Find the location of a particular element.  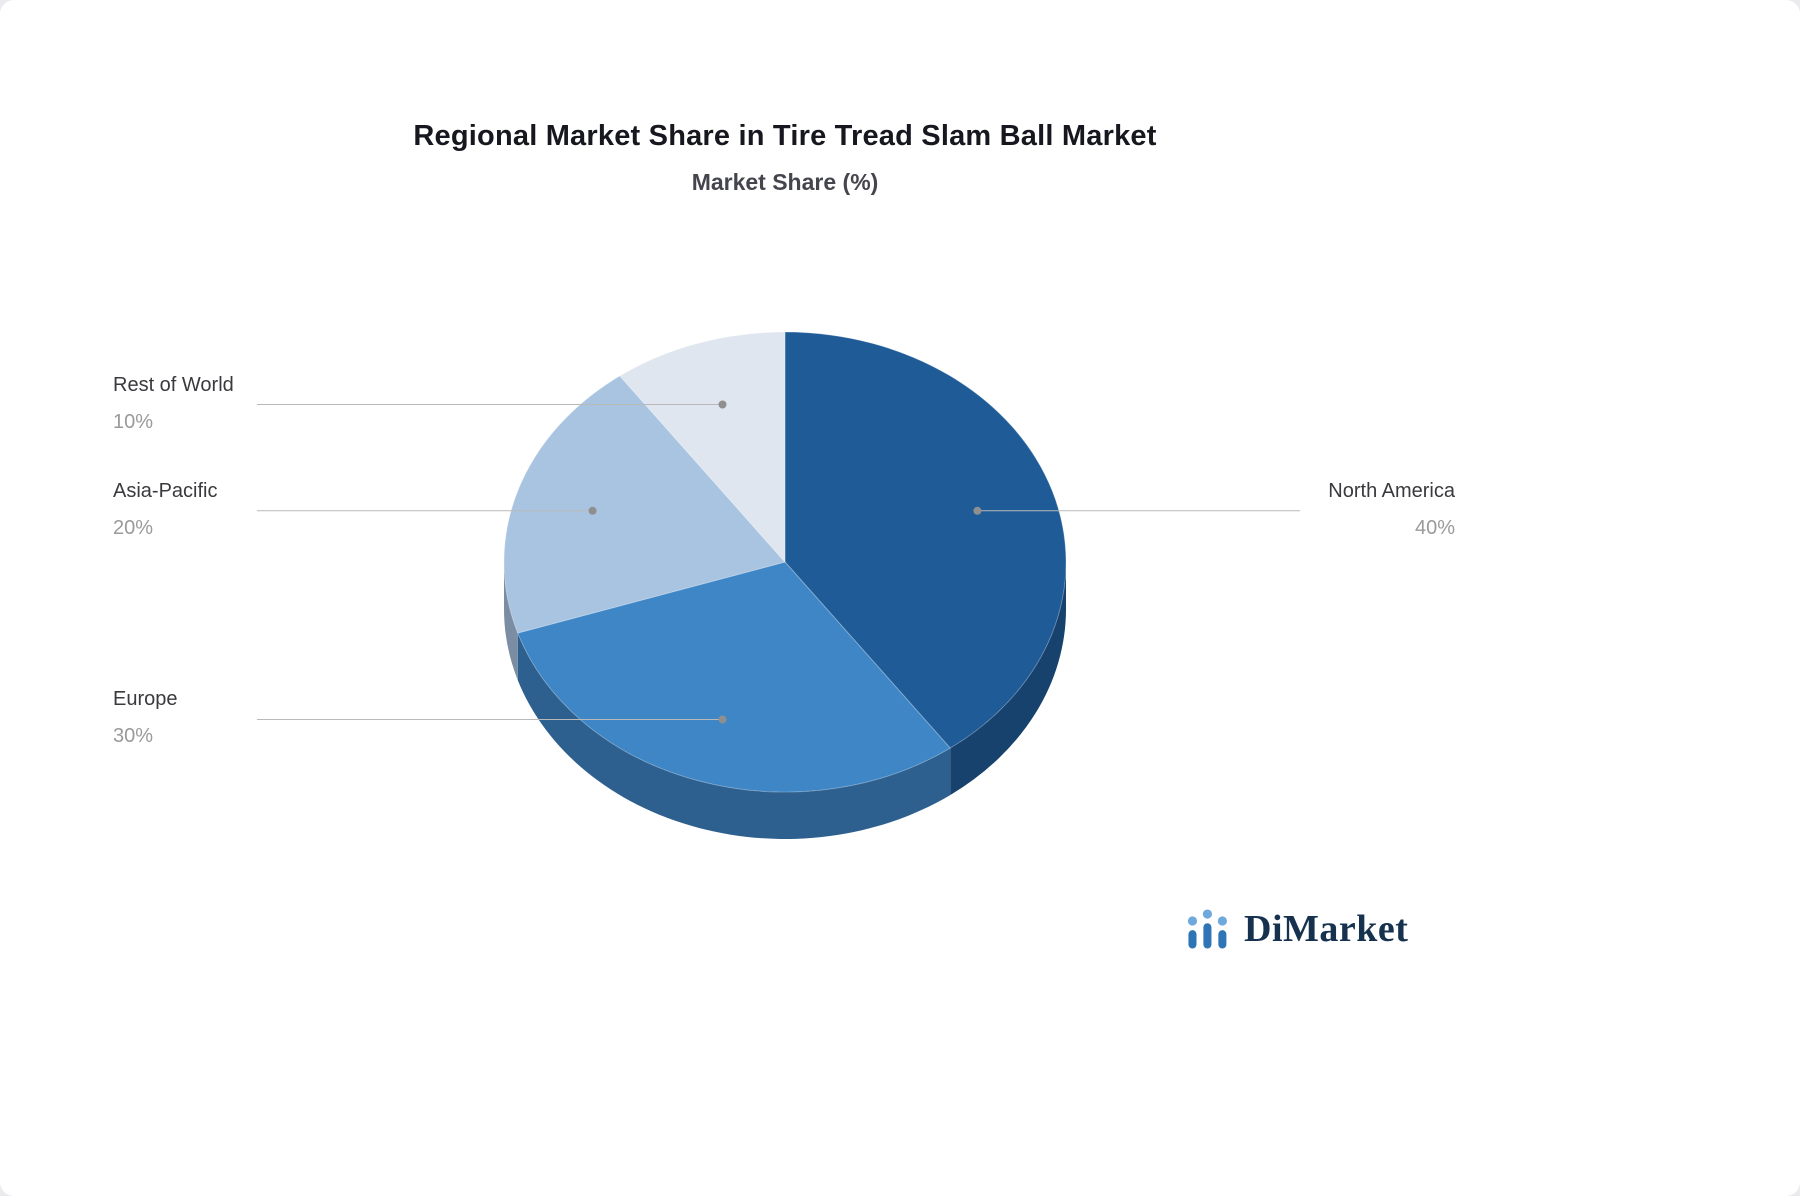

pie-label-name: Asia-Pacific is located at coordinates (165, 490).